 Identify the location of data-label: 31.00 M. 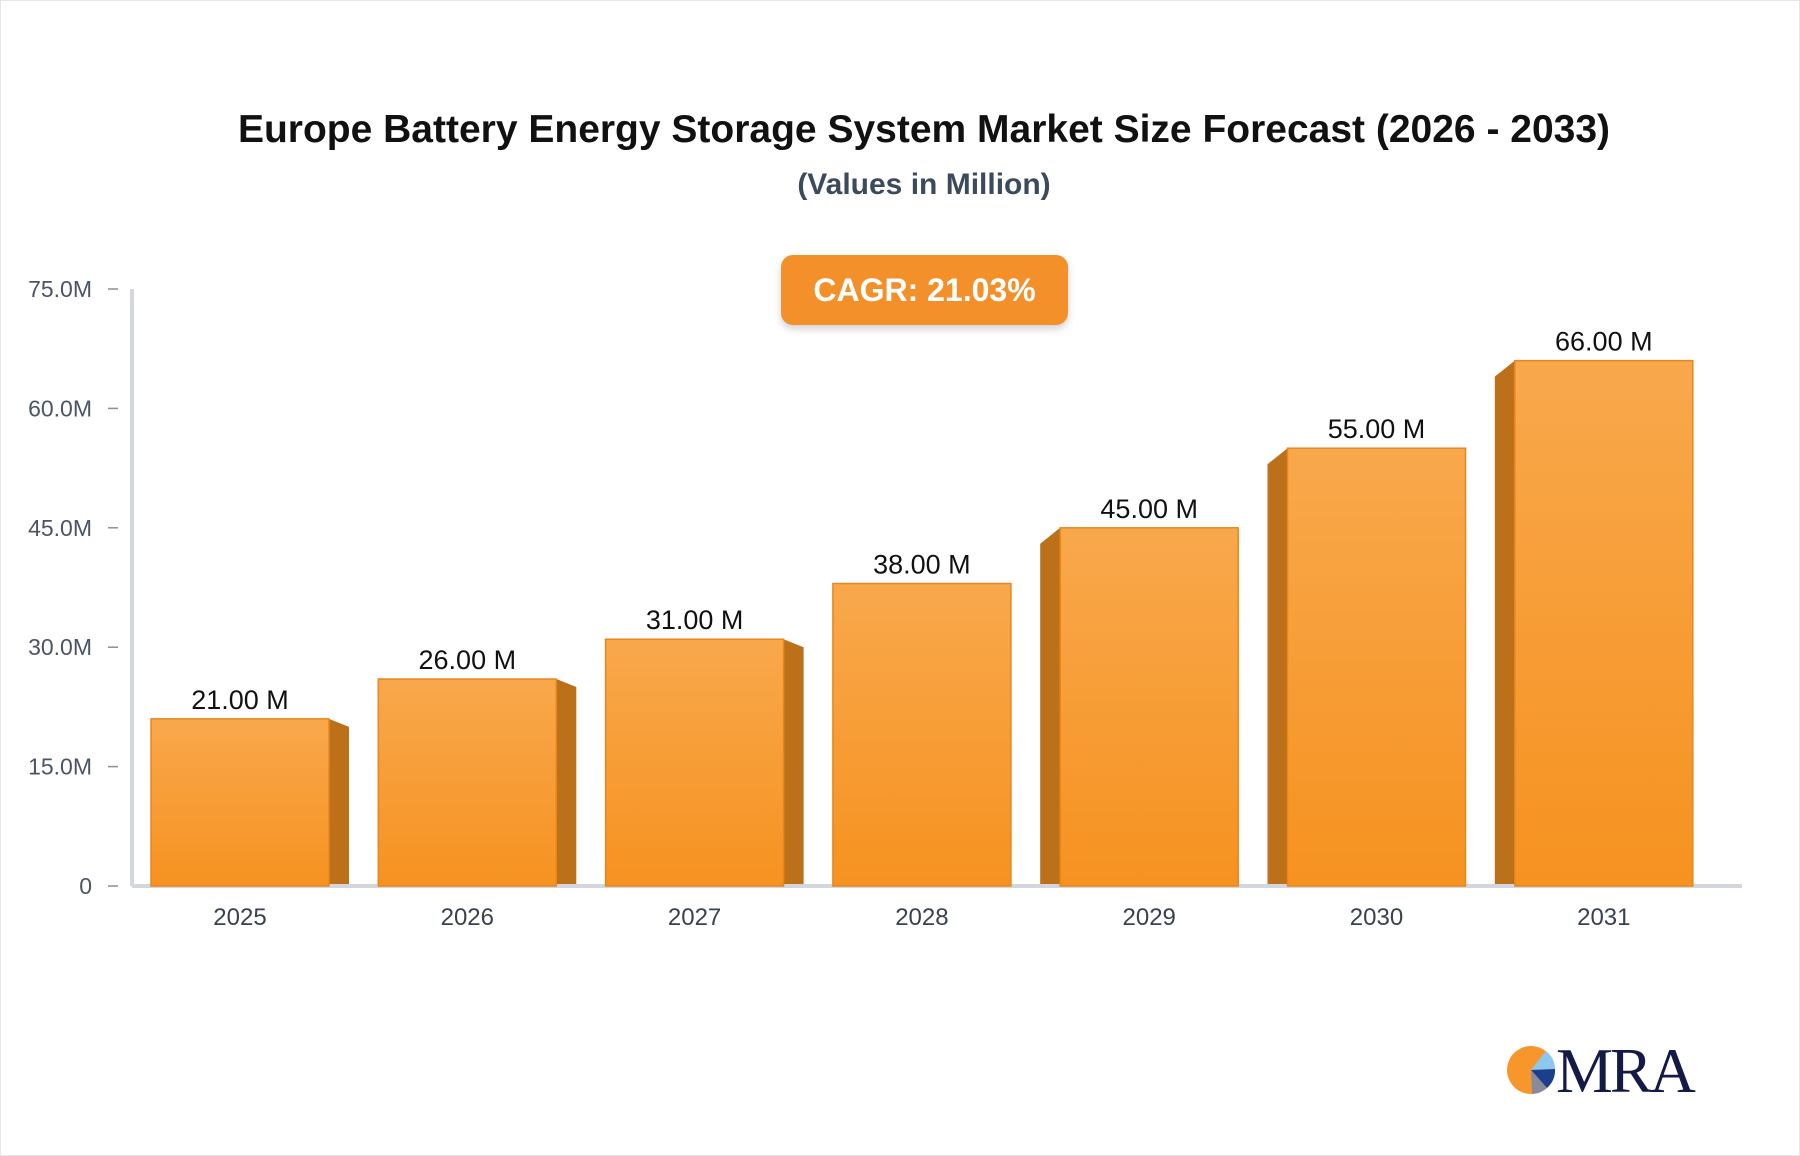
(695, 620).